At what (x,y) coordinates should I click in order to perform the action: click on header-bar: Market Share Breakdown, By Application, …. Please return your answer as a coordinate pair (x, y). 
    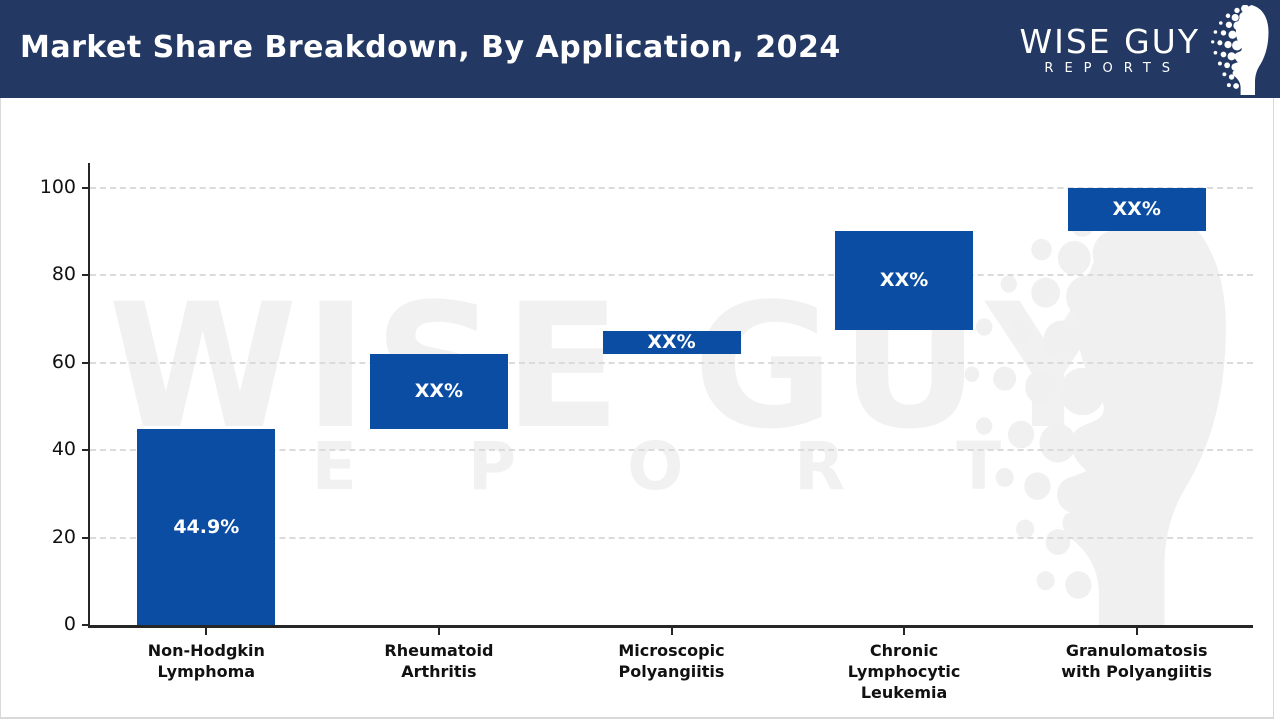
    Looking at the image, I should click on (640, 49).